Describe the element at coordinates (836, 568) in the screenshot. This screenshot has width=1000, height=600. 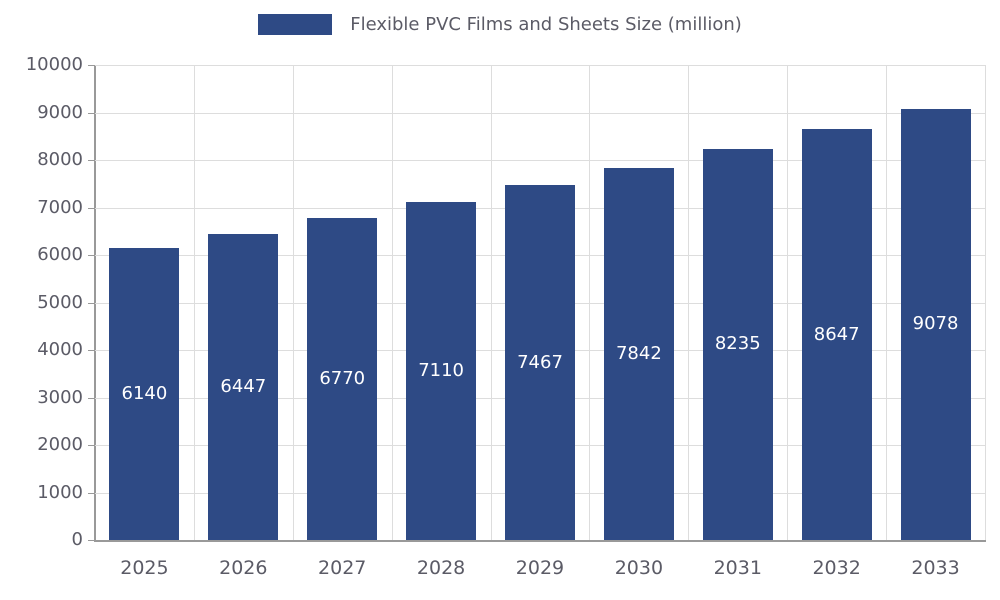
I see `x-axis-tick-label: 2032` at that location.